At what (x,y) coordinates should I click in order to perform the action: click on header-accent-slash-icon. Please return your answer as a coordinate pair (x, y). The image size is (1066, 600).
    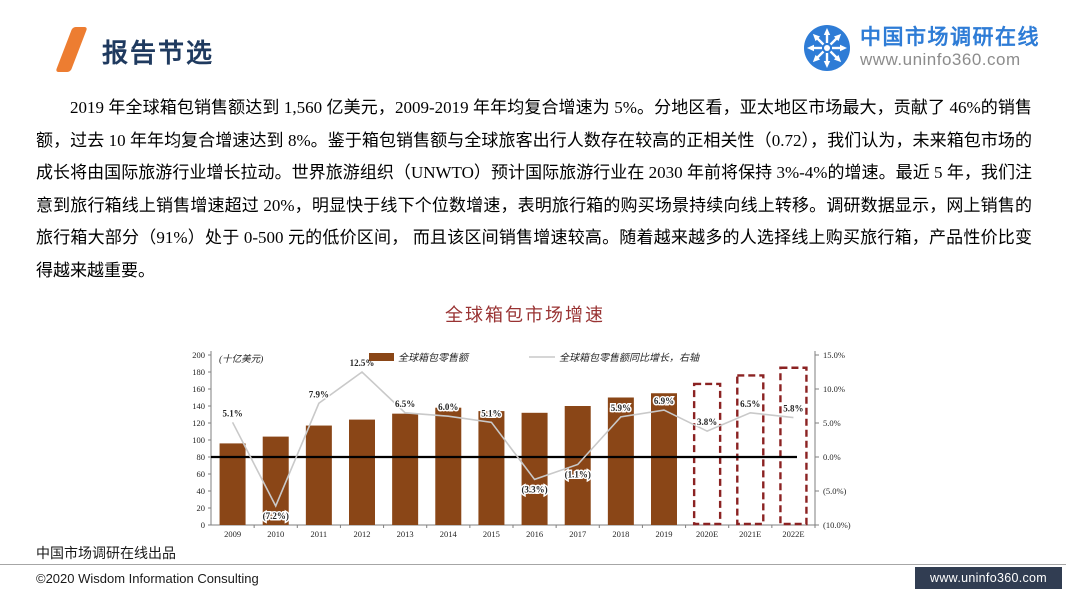
    Looking at the image, I should click on (71, 49).